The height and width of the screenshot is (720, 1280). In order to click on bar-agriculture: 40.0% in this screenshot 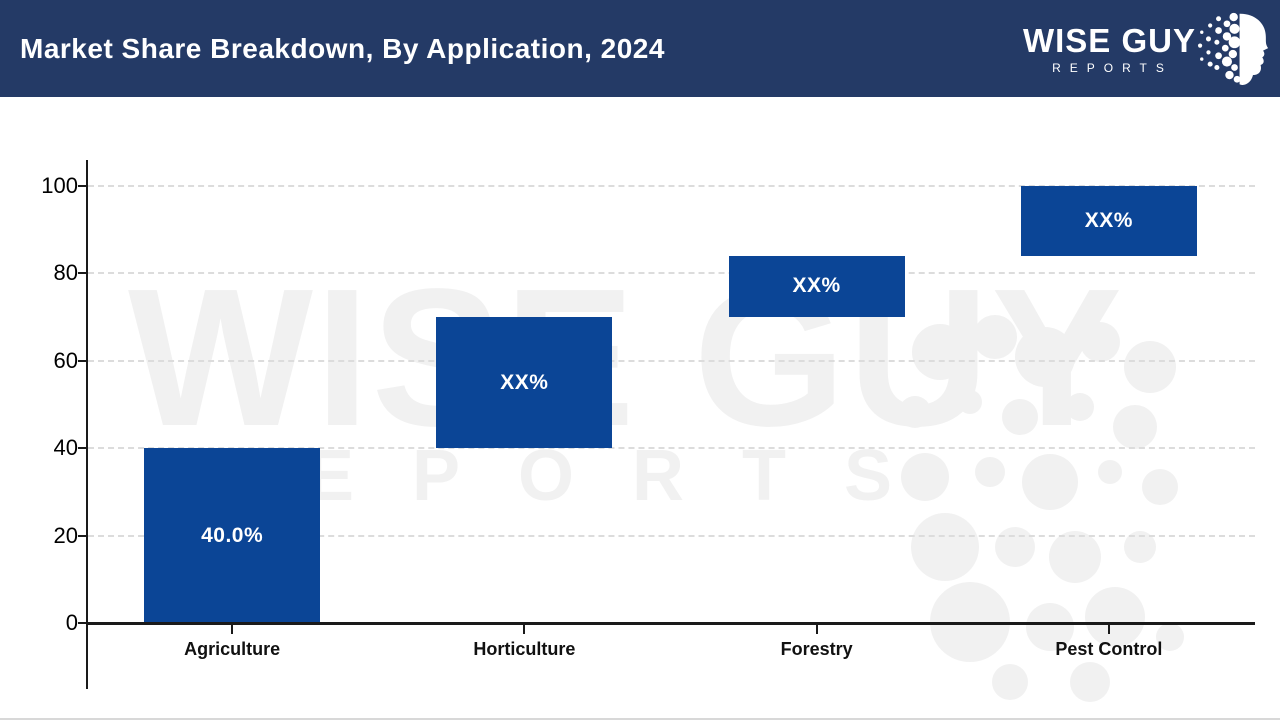, I will do `click(232, 535)`.